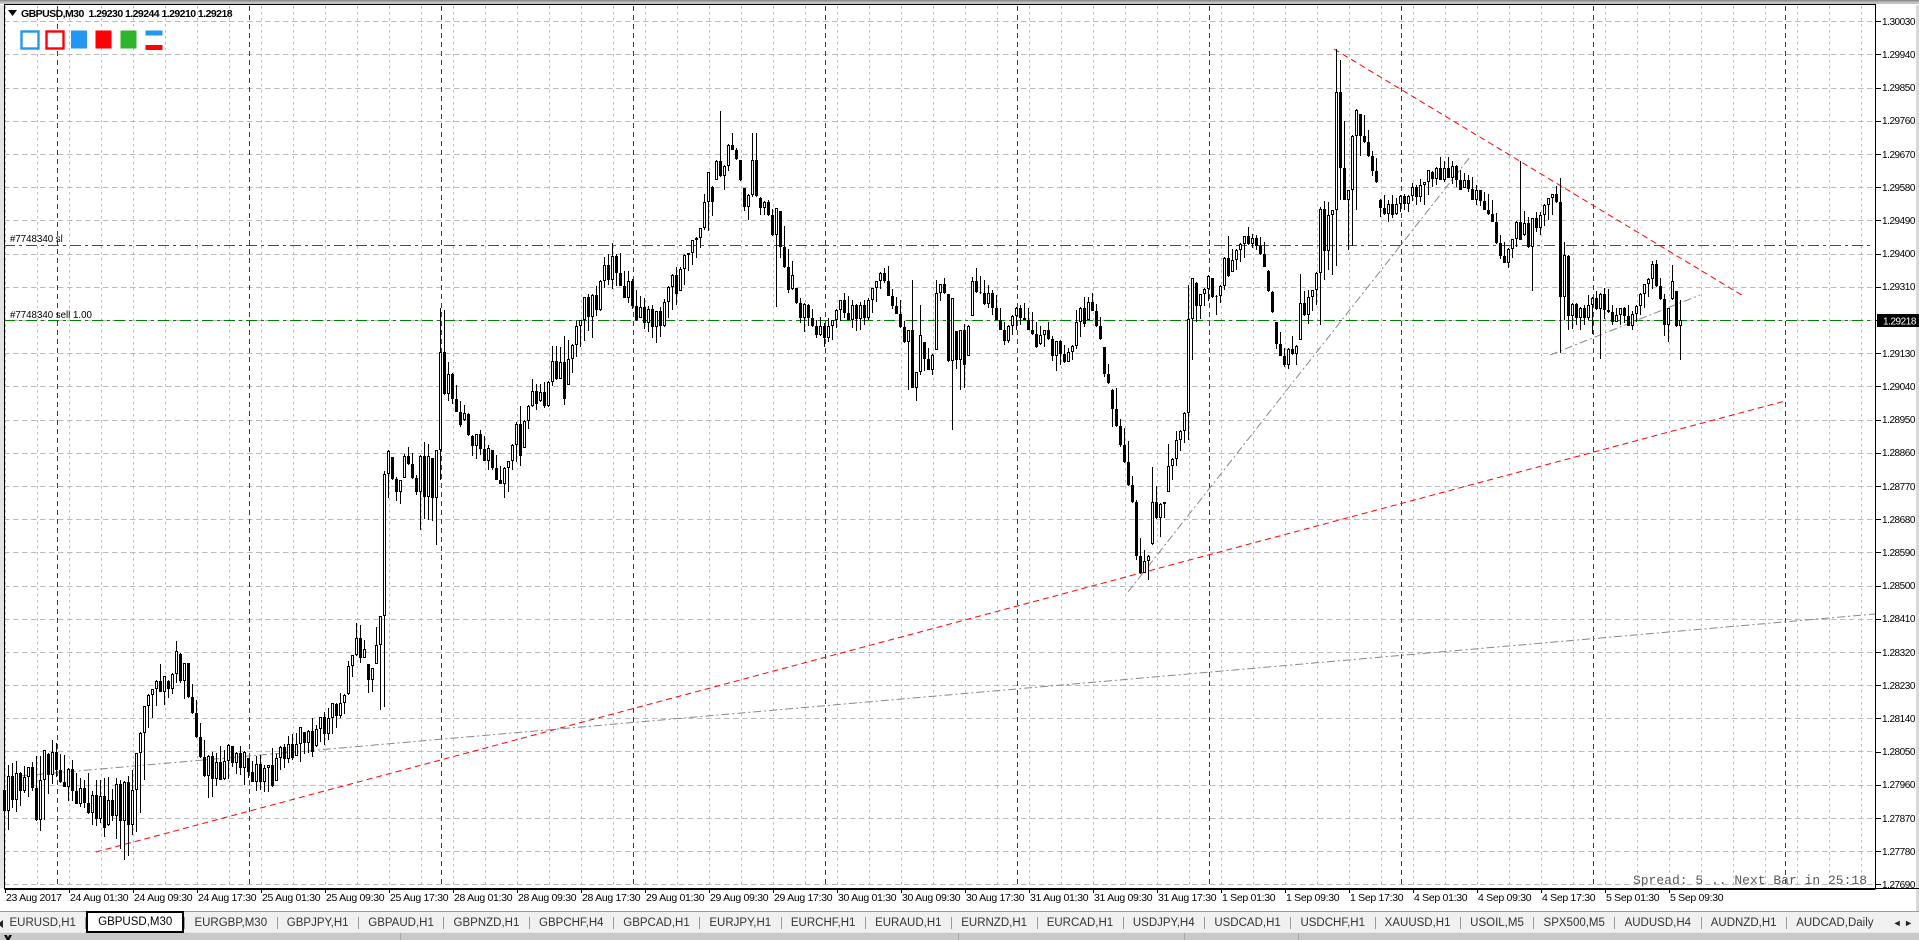 The height and width of the screenshot is (940, 1919). I want to click on svg-text: 24 Aug 01:30, so click(99, 898).